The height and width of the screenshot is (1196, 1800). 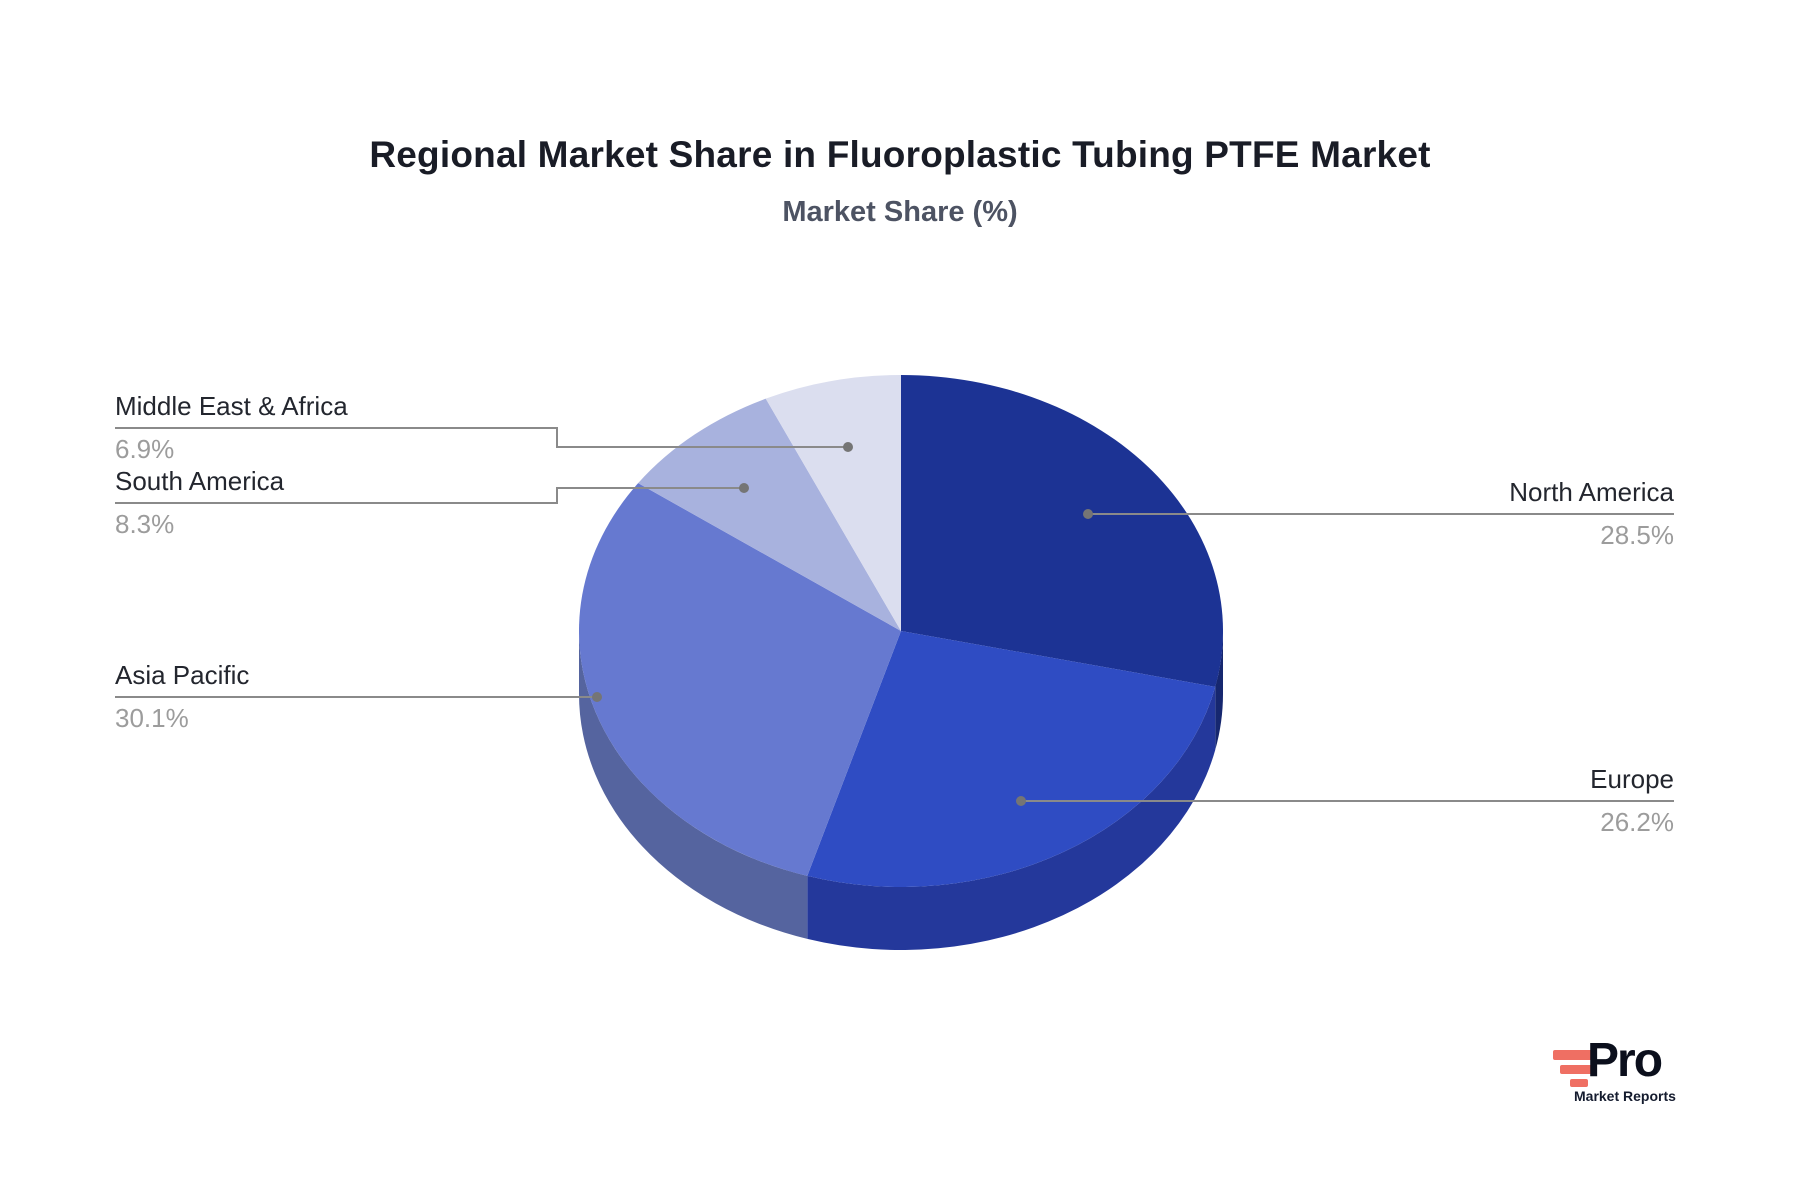 I want to click on callout-label-asia-pacific: Asia Pacific, so click(x=182, y=675).